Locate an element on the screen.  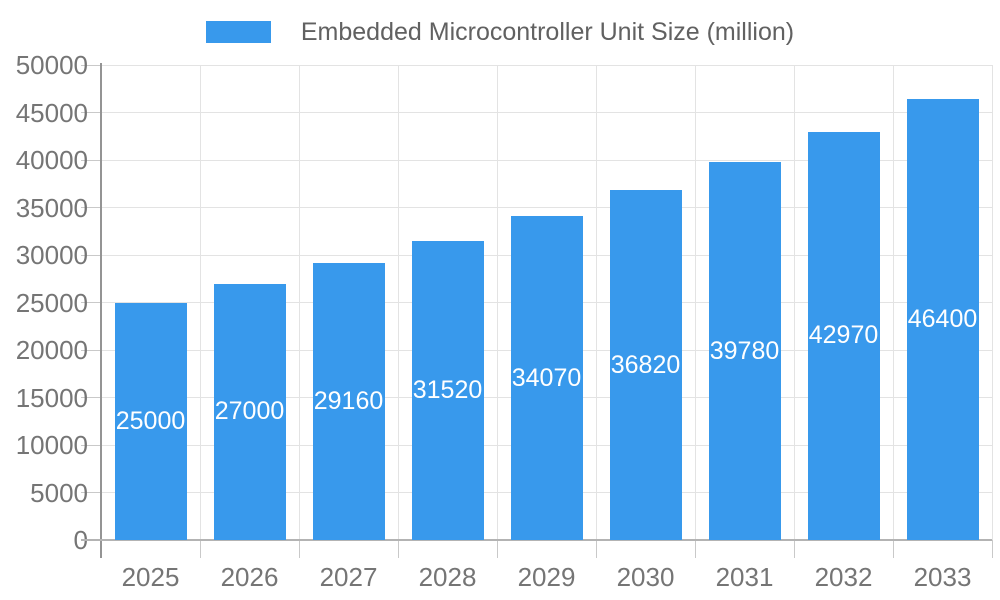
bar: 36820 is located at coordinates (645, 365).